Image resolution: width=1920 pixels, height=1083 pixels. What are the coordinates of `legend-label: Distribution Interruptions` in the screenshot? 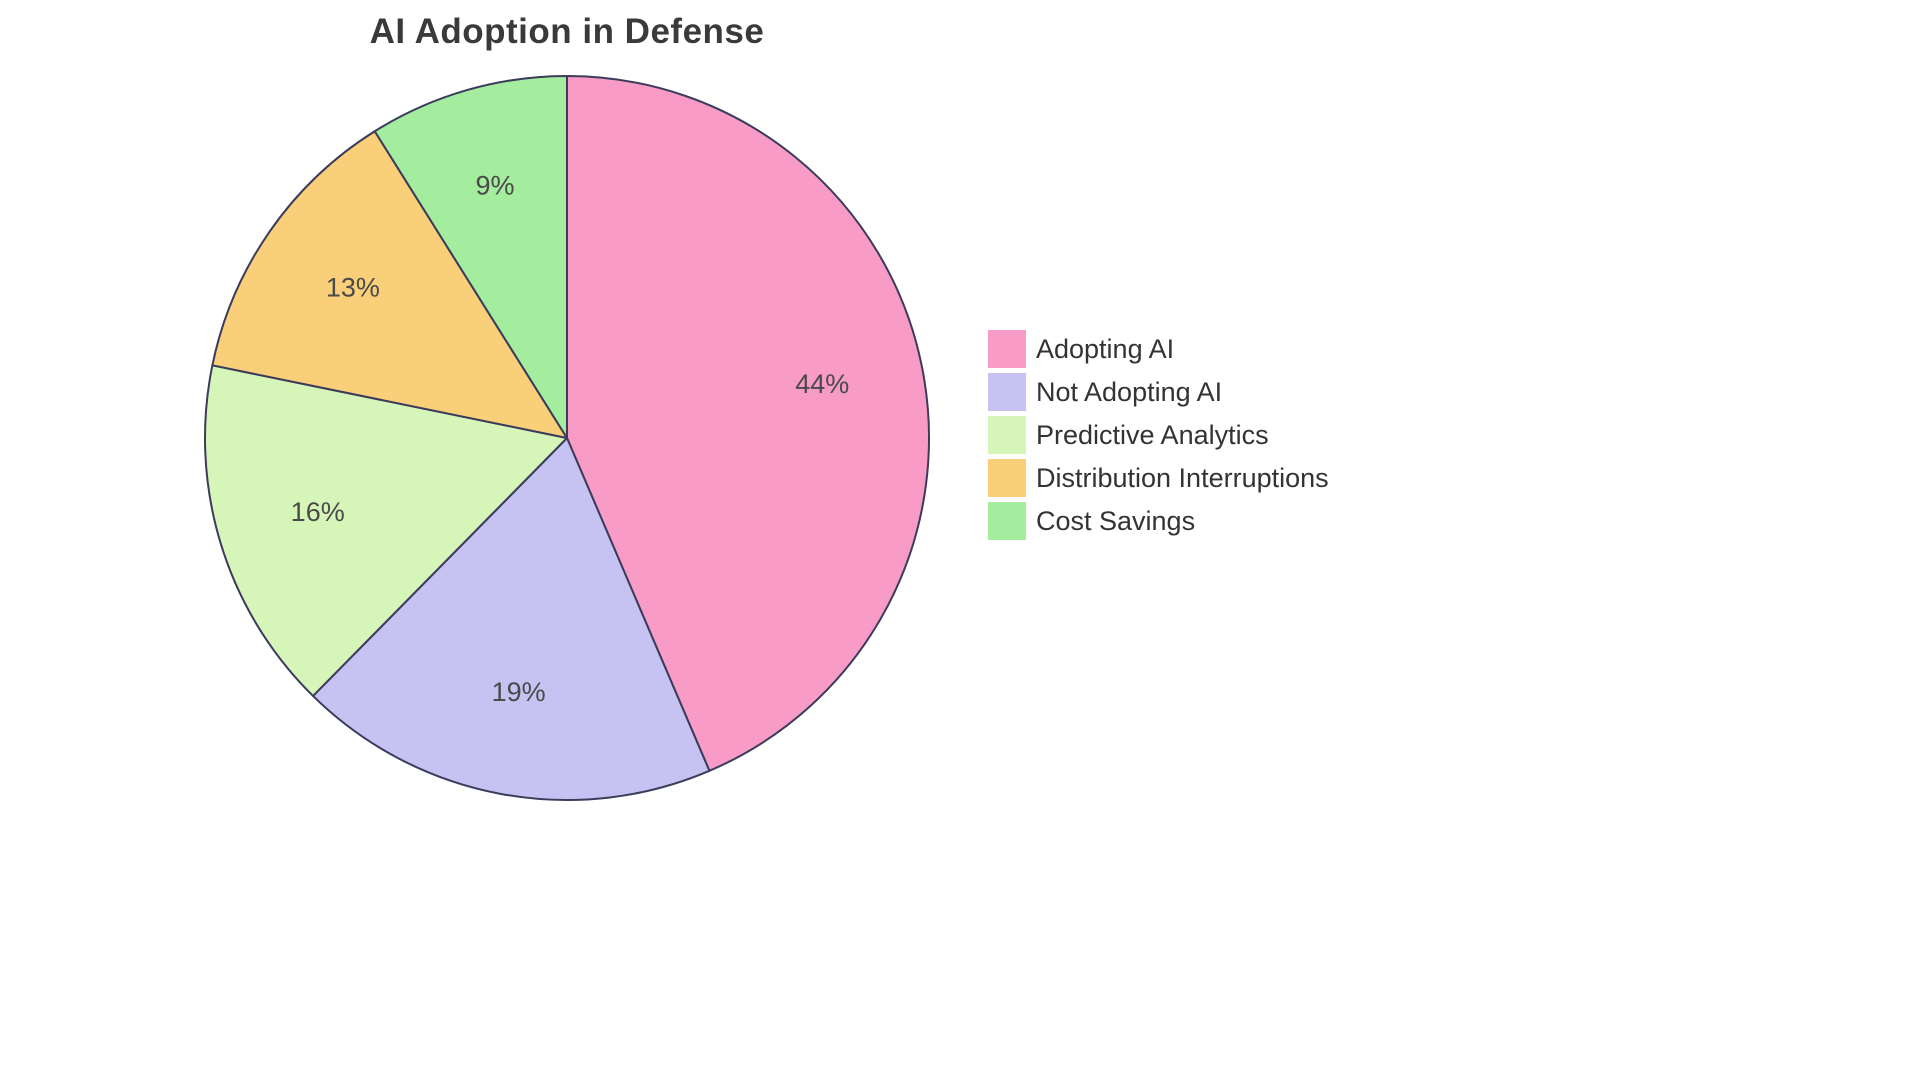 It's located at (1182, 477).